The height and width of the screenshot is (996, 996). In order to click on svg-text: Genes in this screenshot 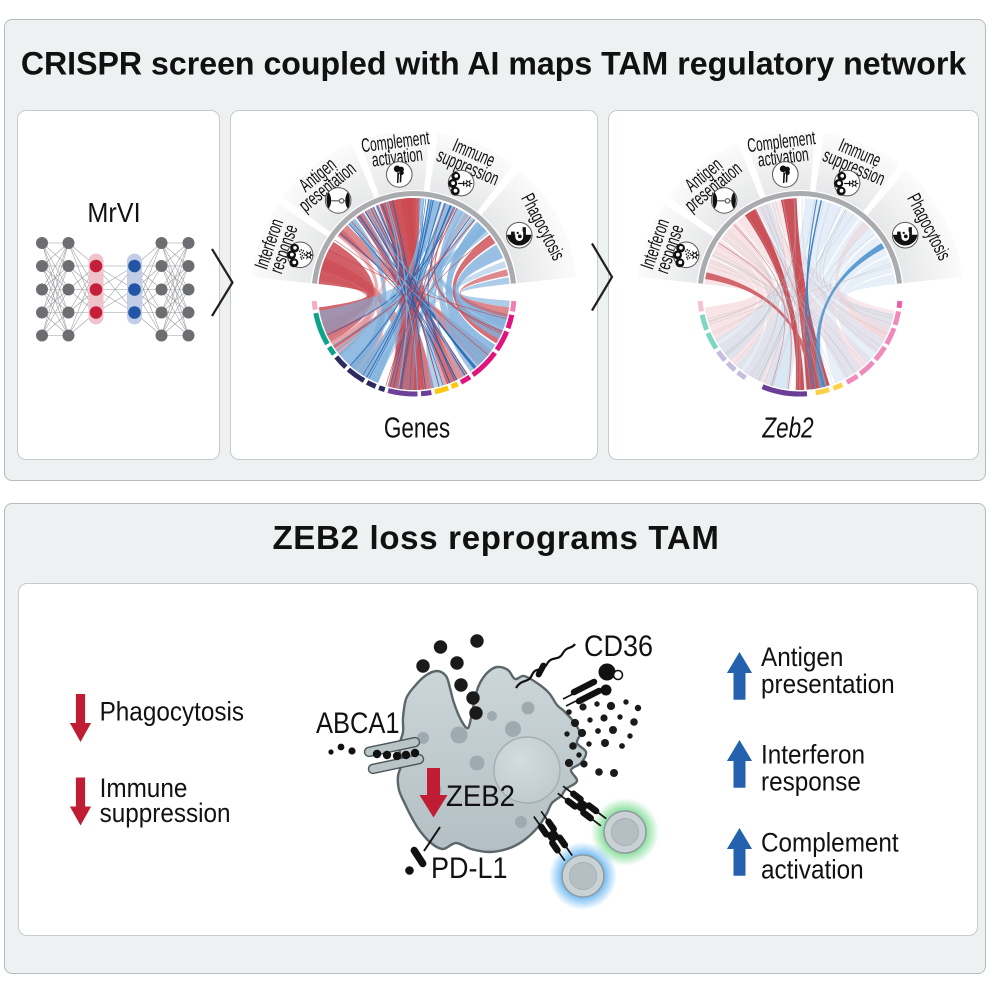, I will do `click(417, 428)`.